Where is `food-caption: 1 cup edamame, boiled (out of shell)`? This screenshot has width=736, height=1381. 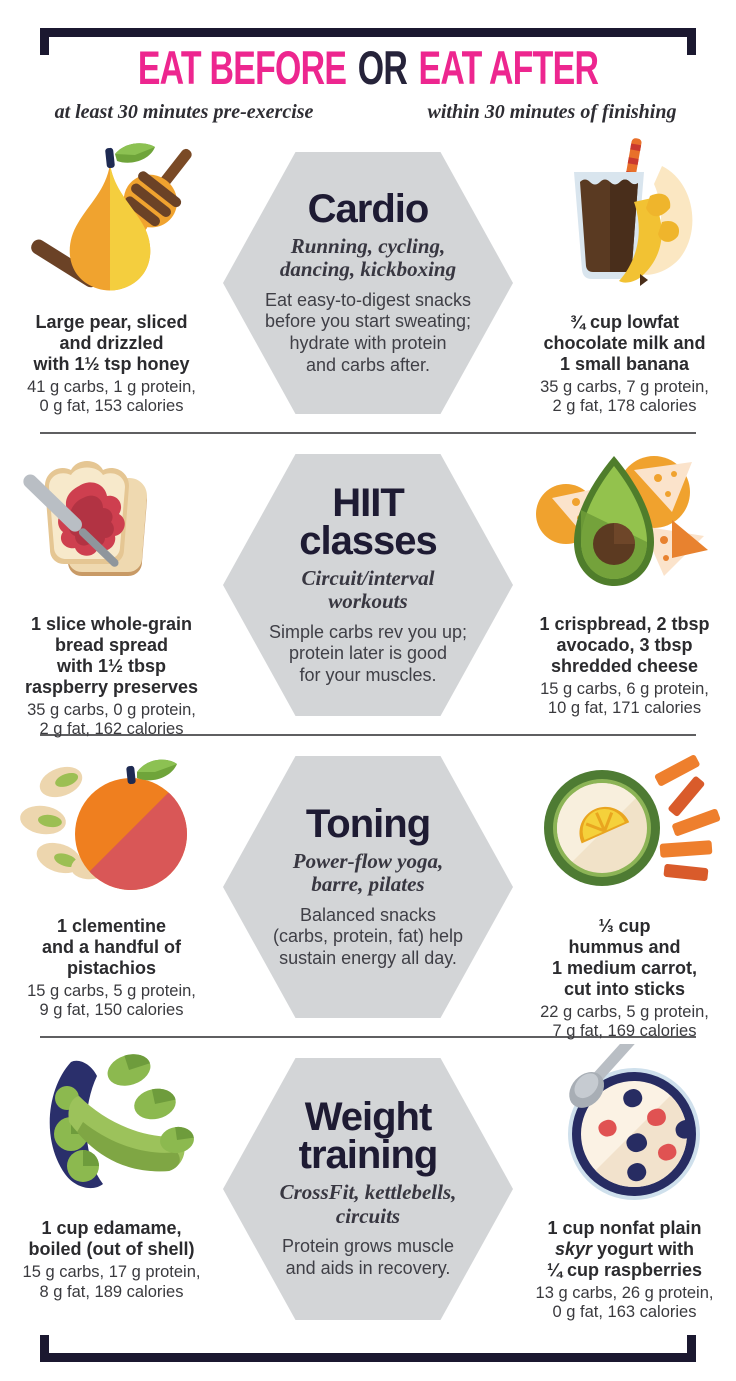 food-caption: 1 cup edamame, boiled (out of shell) is located at coordinates (111, 1238).